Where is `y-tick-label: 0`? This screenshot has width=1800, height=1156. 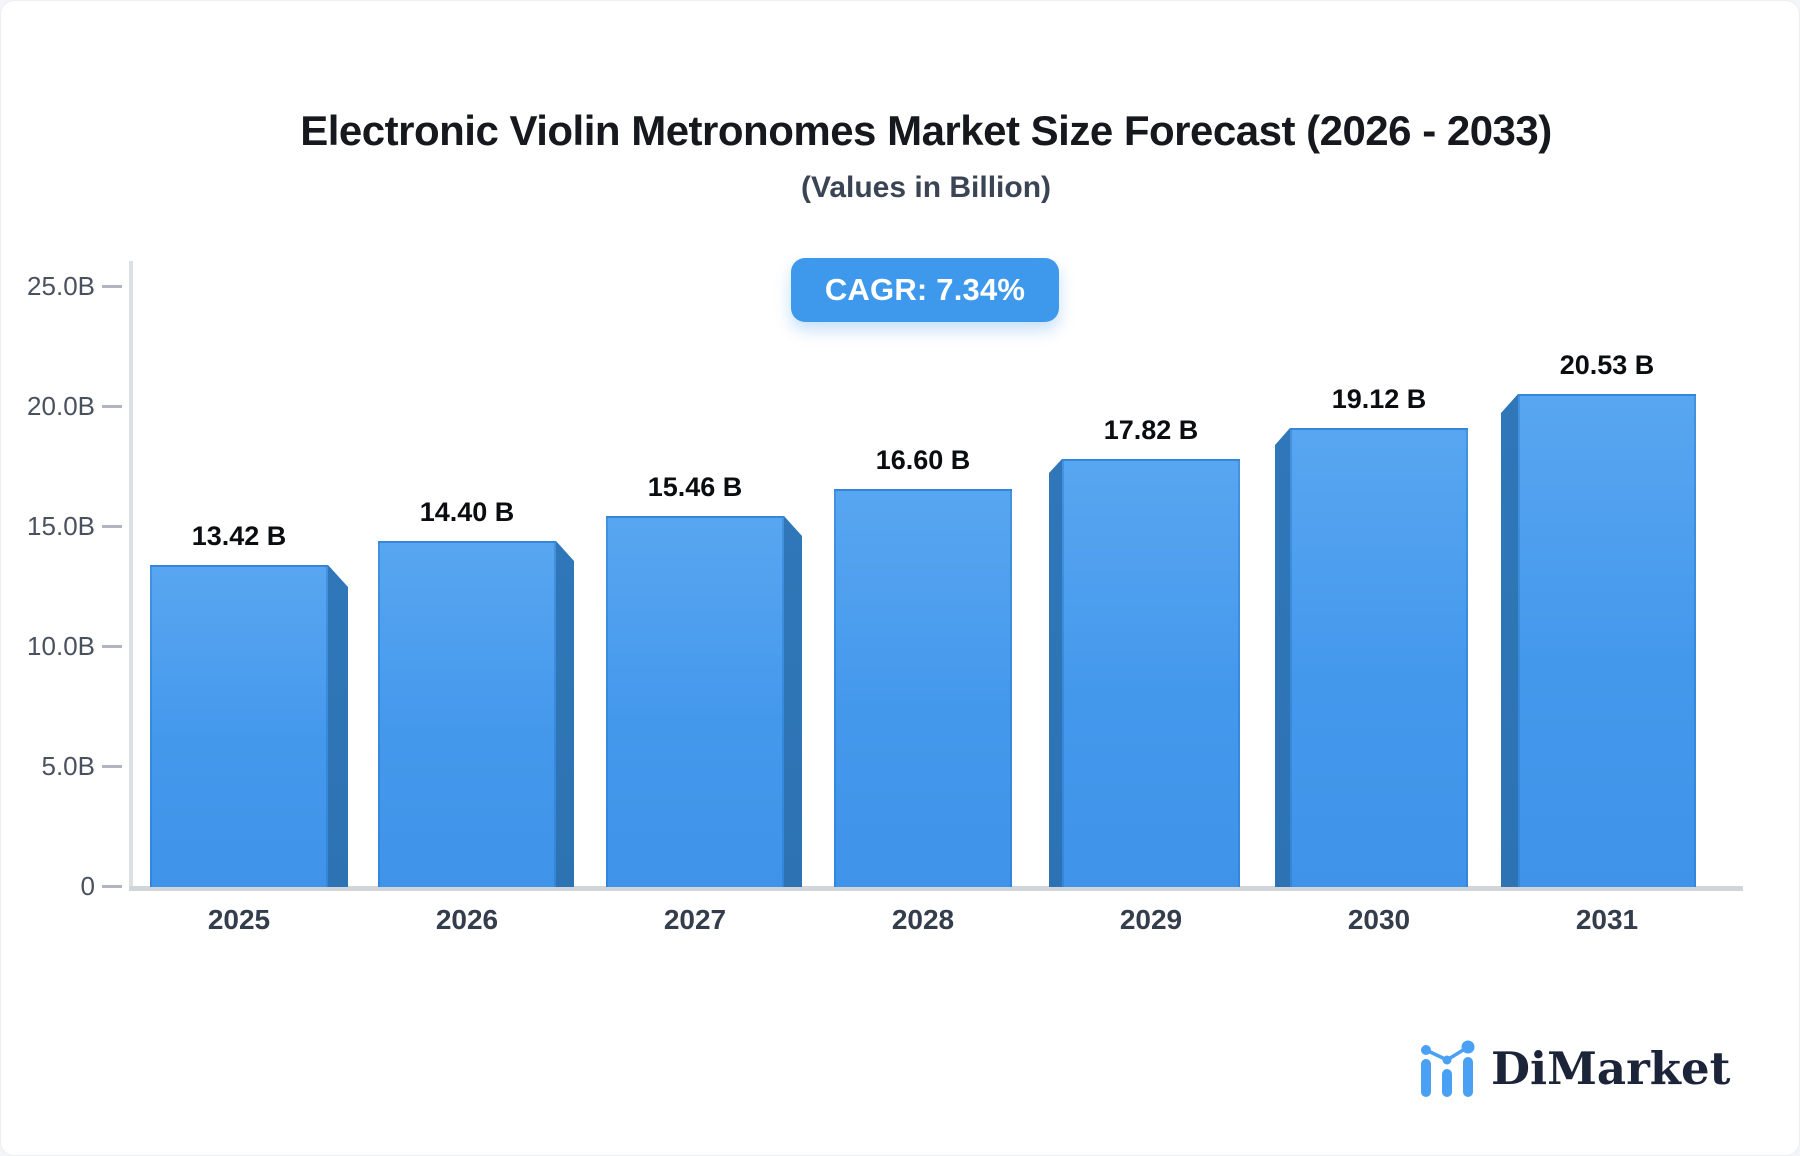
y-tick-label: 0 is located at coordinates (87, 886).